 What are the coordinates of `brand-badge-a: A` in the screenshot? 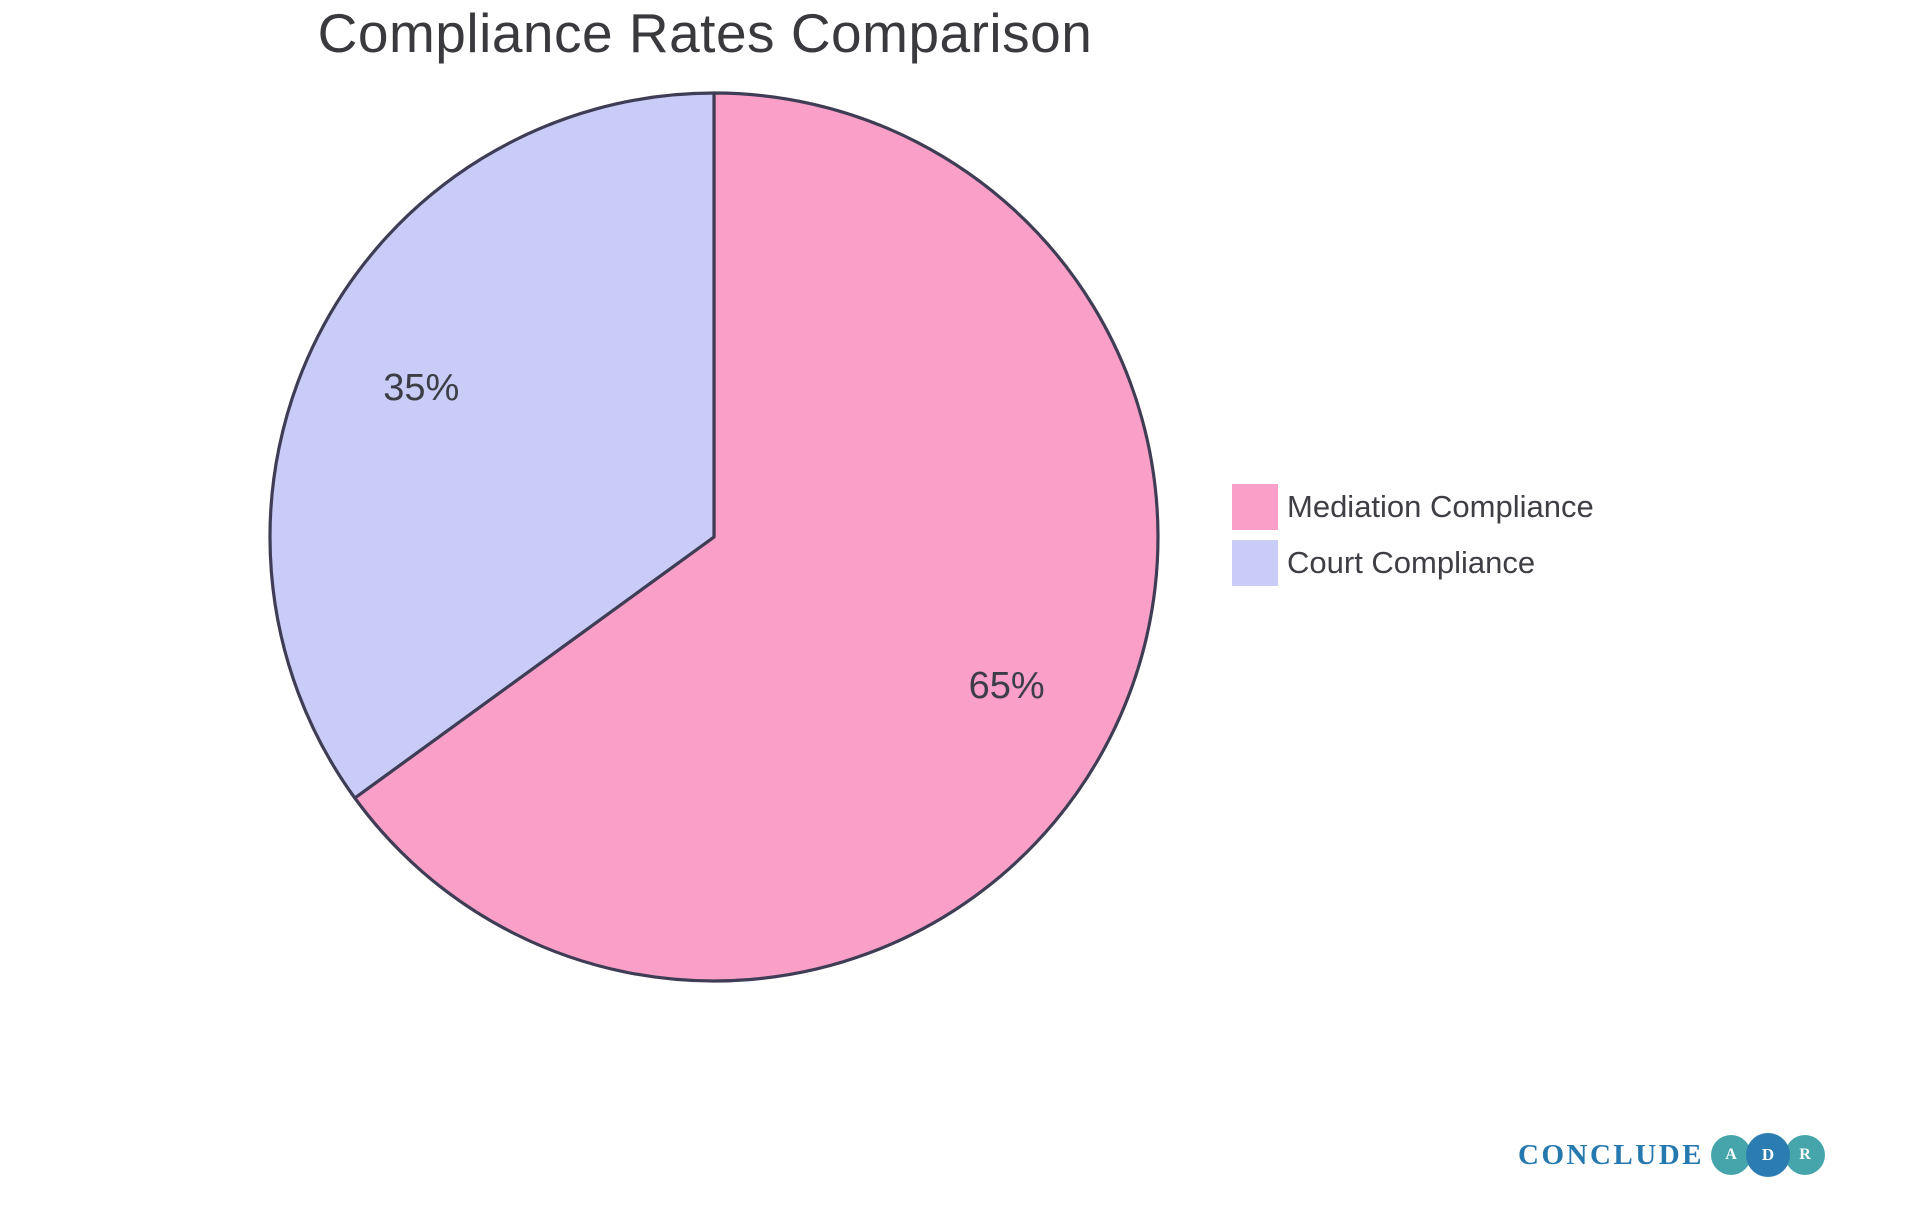 It's located at (1731, 1155).